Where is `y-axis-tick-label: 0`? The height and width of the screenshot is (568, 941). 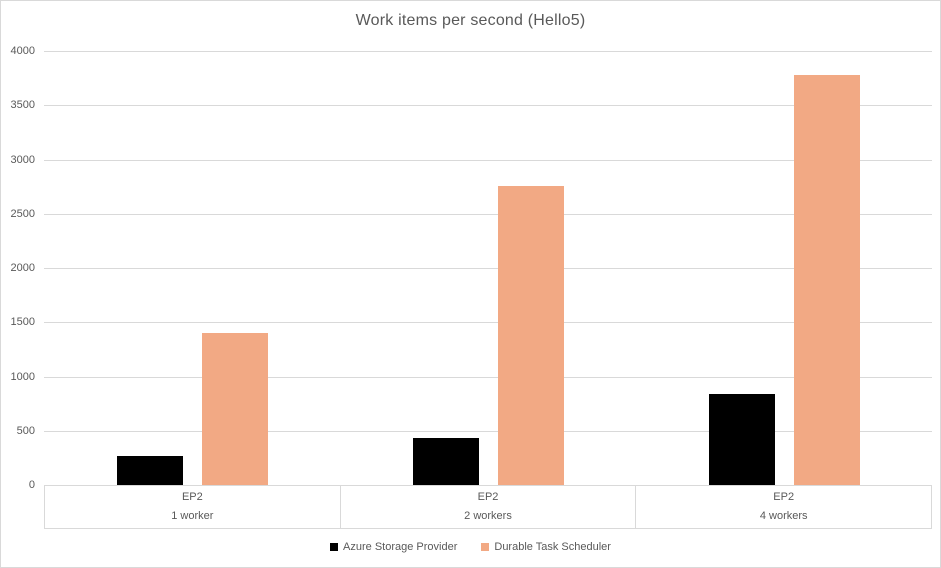
y-axis-tick-label: 0 is located at coordinates (31, 485).